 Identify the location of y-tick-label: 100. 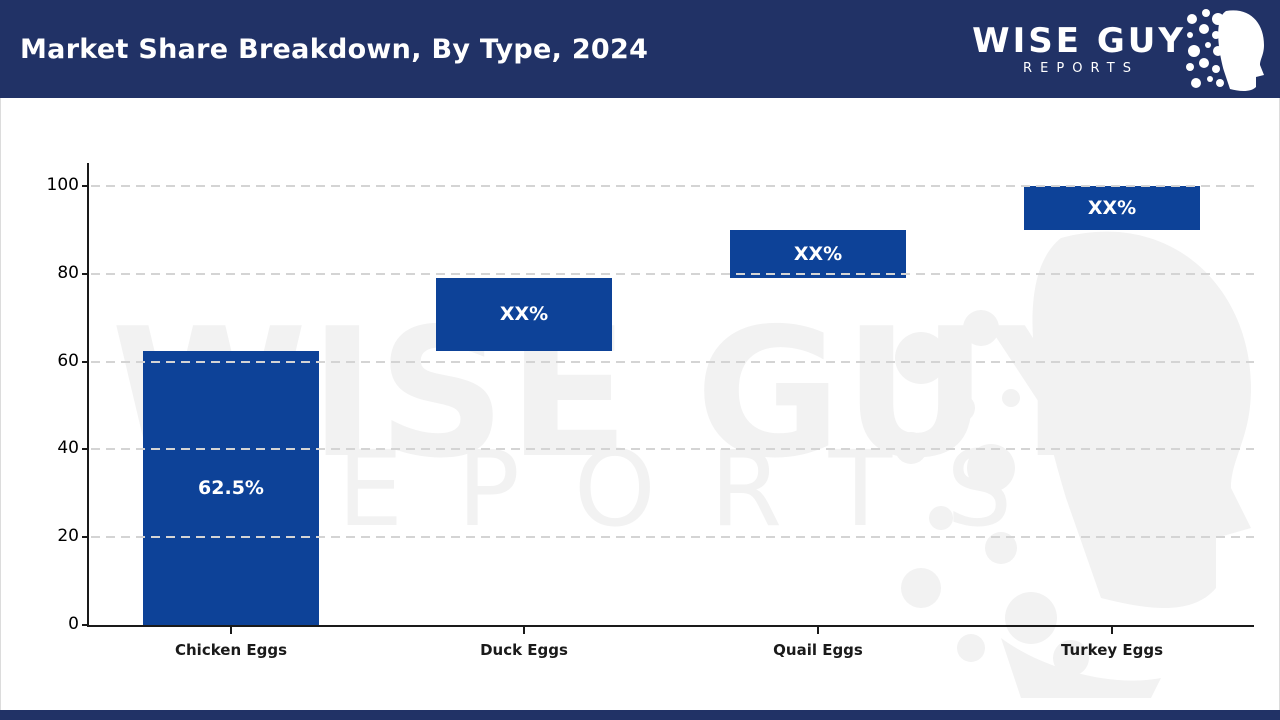
(62, 185).